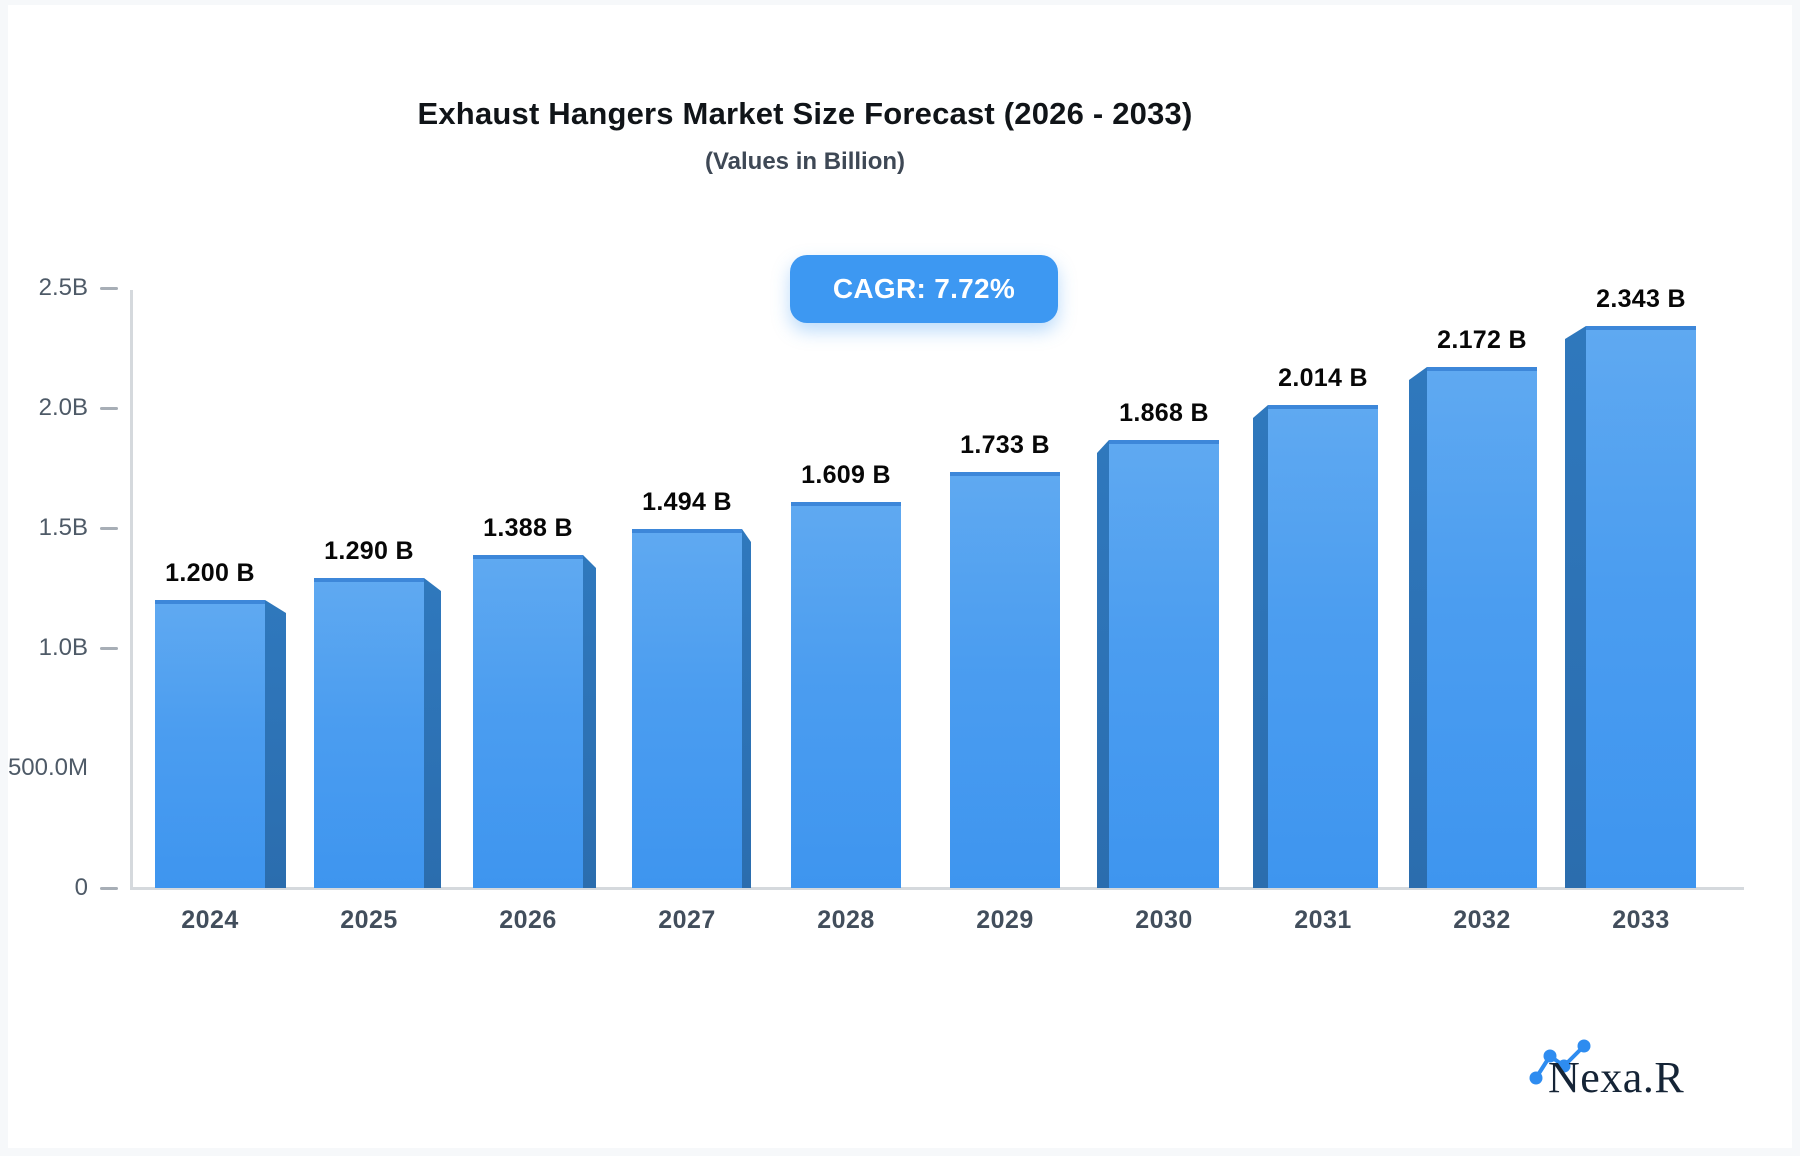 The image size is (1800, 1156). I want to click on cagr-badge: CAGR: 7.72%, so click(924, 289).